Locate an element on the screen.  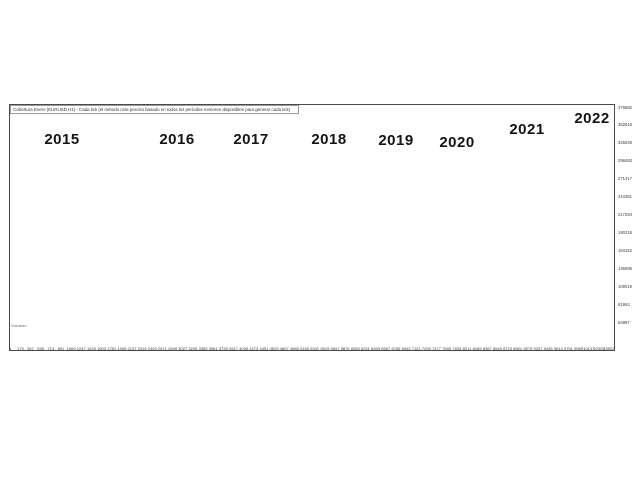
x-axis-tick-label: 3383 is located at coordinates (203, 348).